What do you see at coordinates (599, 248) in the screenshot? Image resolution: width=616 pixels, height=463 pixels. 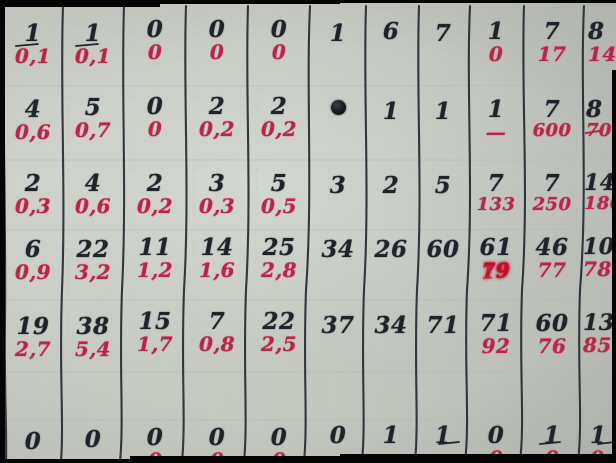 I see `cell-top-value: 107` at bounding box center [599, 248].